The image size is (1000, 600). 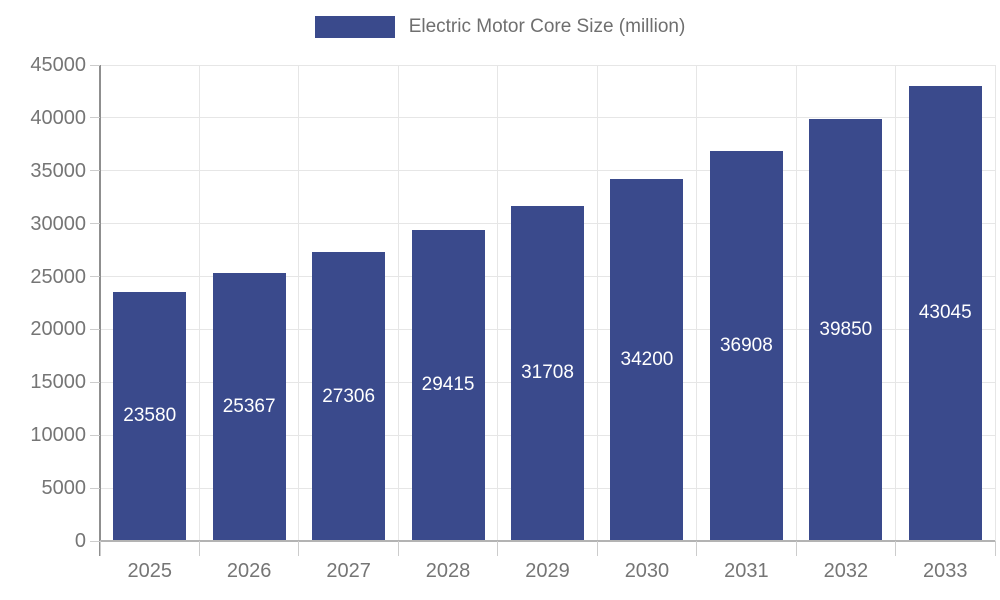 What do you see at coordinates (547, 26) in the screenshot?
I see `legend-label: Electric Motor Core Size (million)` at bounding box center [547, 26].